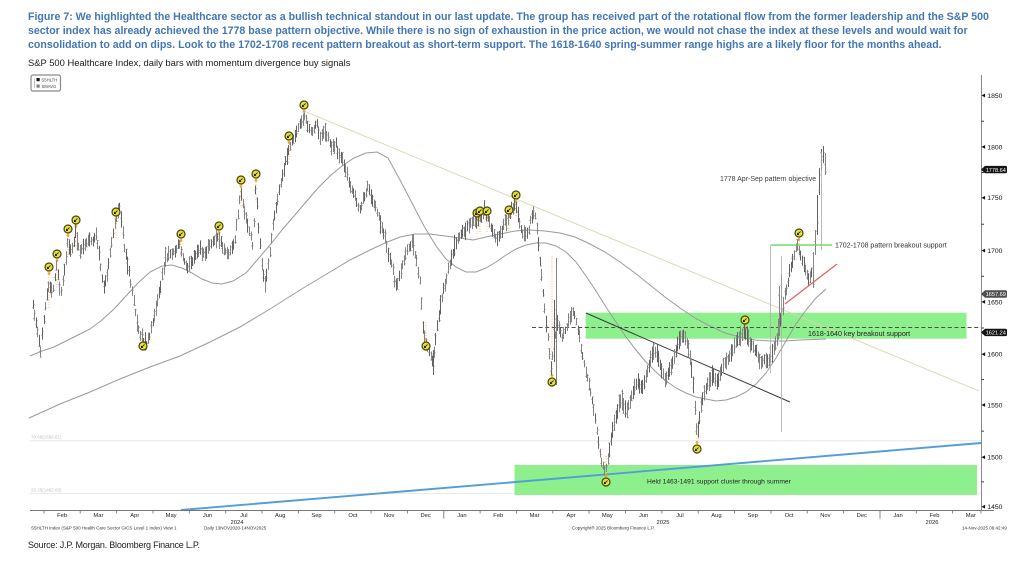 The image size is (1024, 577). What do you see at coordinates (235, 528) in the screenshot?
I see `svg-text: Daily 13NOV2020-14NOV2025` at bounding box center [235, 528].